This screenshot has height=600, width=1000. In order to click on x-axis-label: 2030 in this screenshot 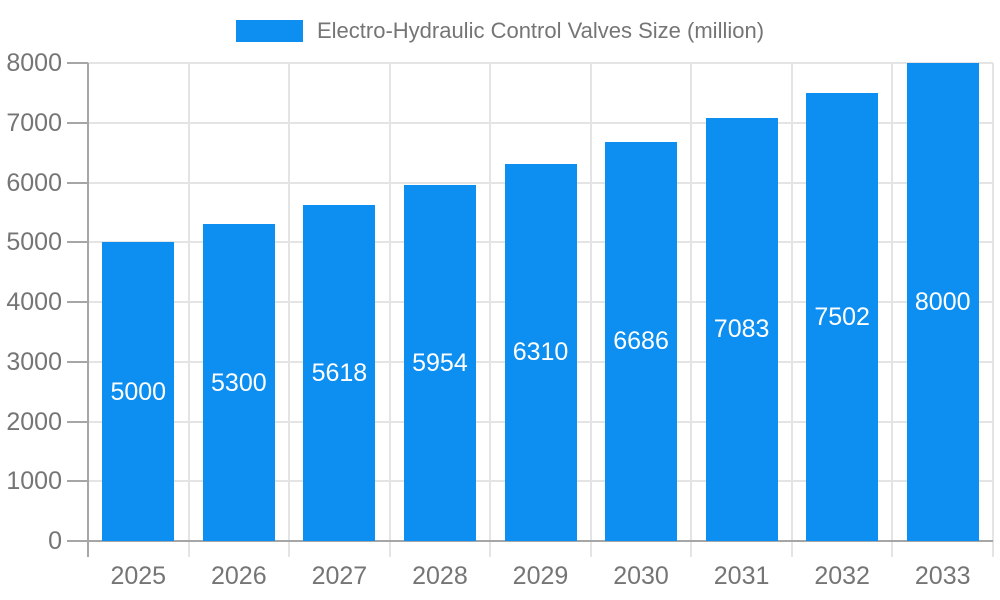, I will do `click(641, 576)`.